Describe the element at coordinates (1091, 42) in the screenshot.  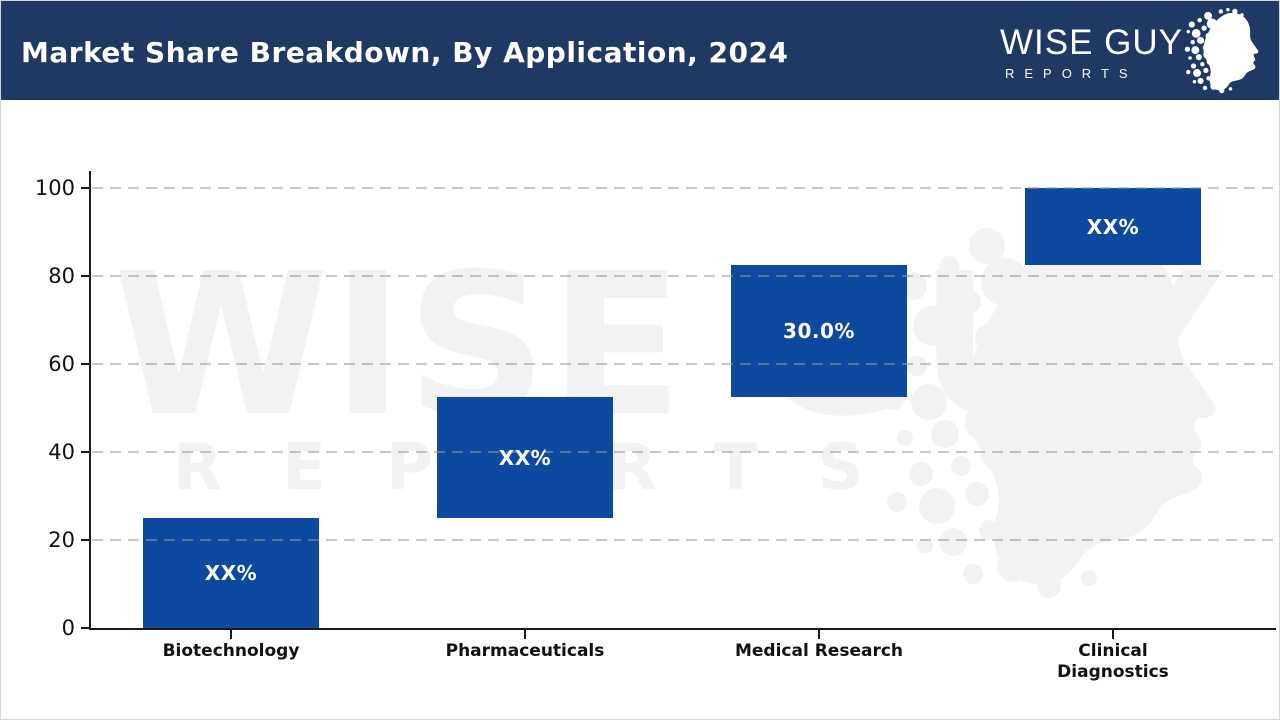
I see `logo-wordmark: WISE GUY` at that location.